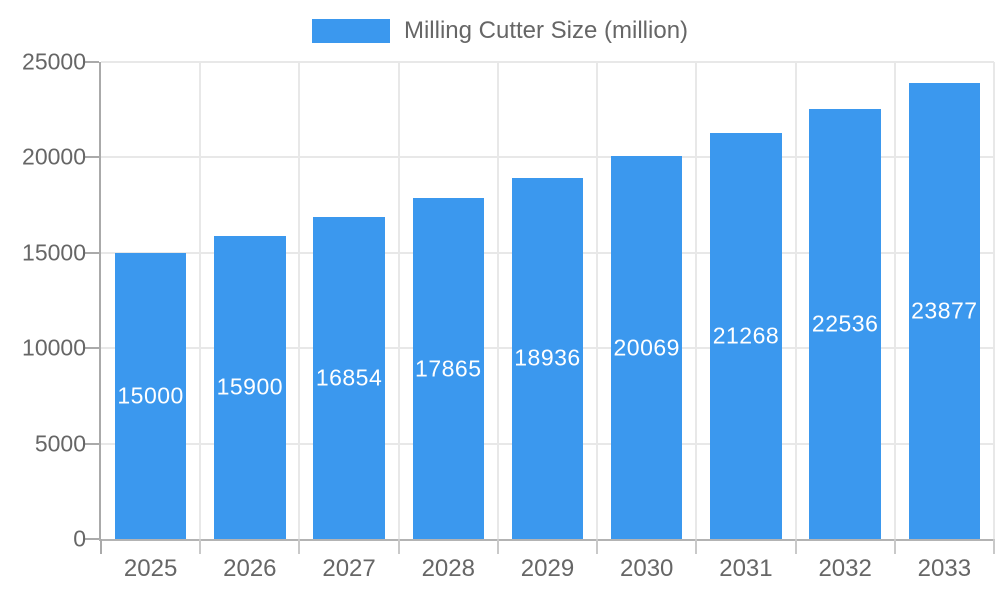  I want to click on x-axis-labels: 2025 2026 2027 2028 2029 2030 2031 2032 2033, so click(547, 572).